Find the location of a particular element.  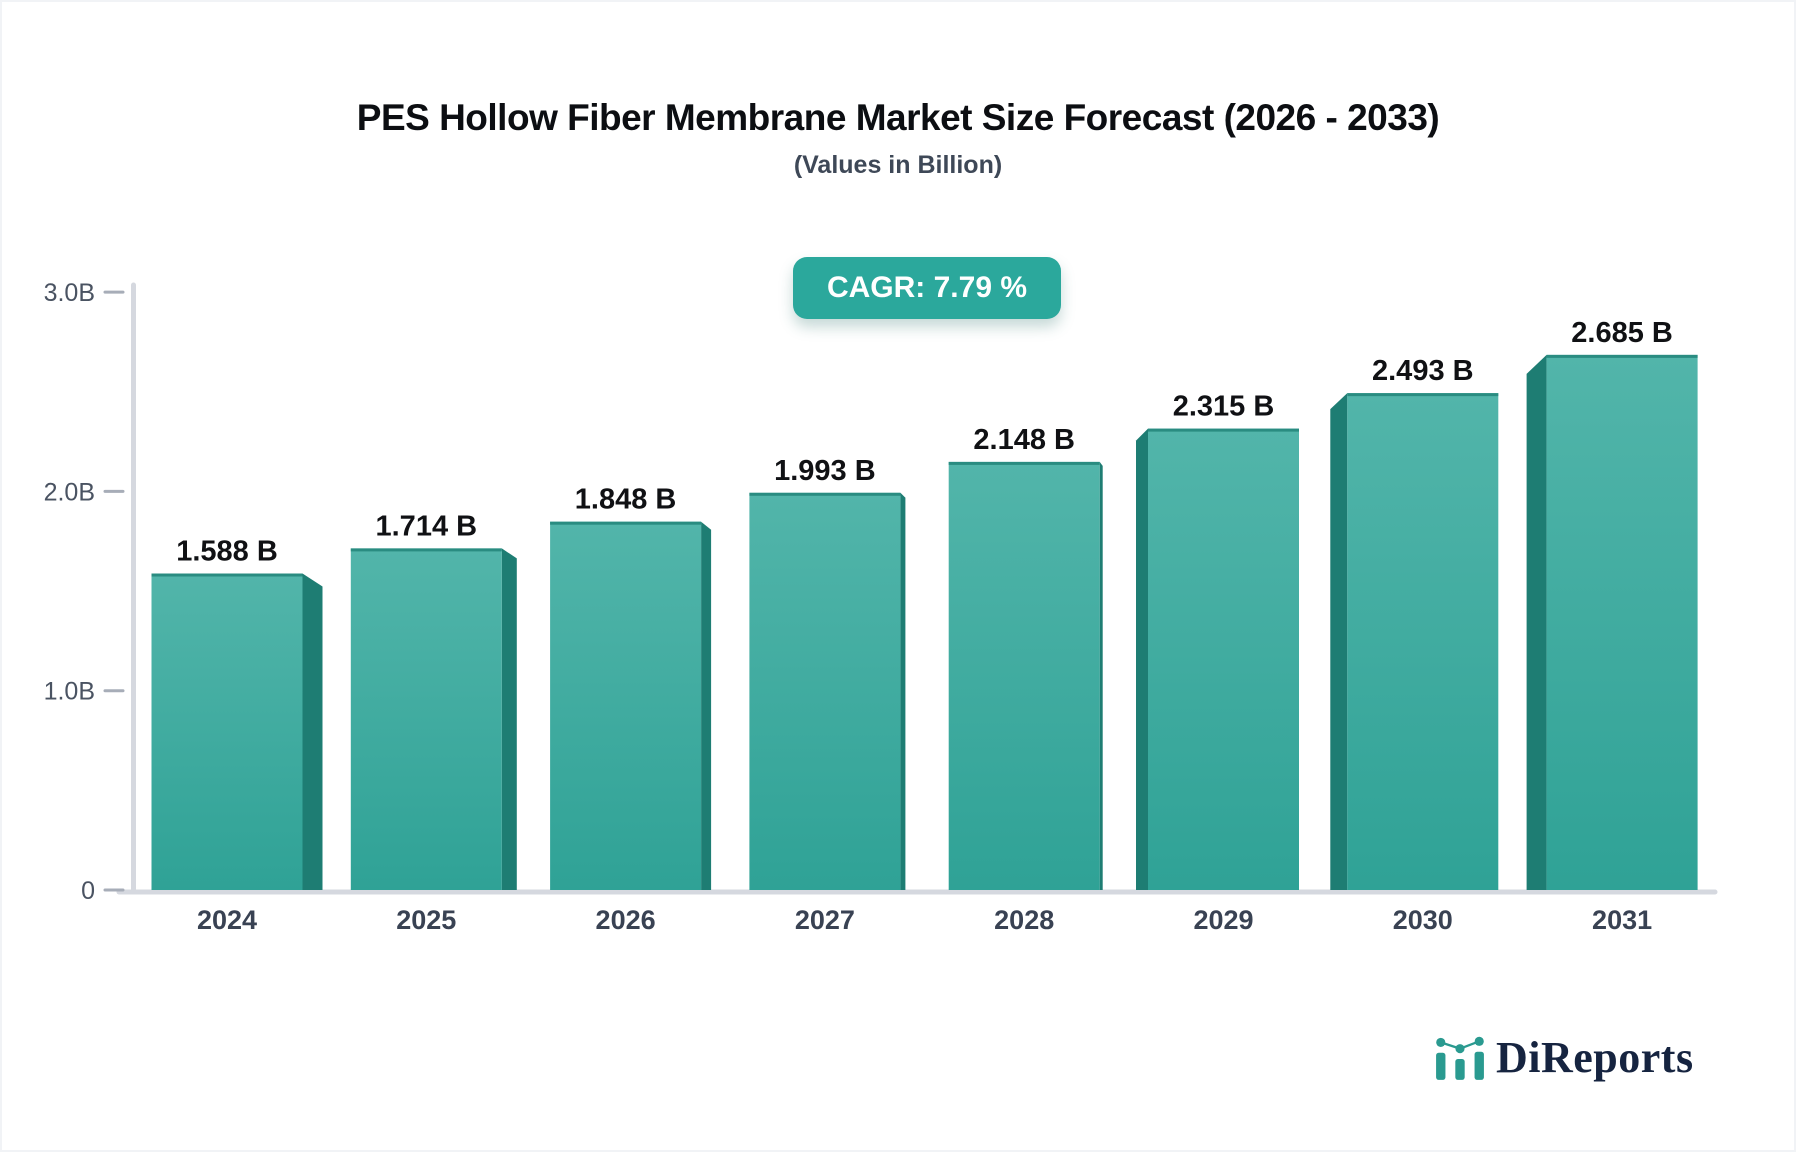

bar-2030 is located at coordinates (1423, 641).